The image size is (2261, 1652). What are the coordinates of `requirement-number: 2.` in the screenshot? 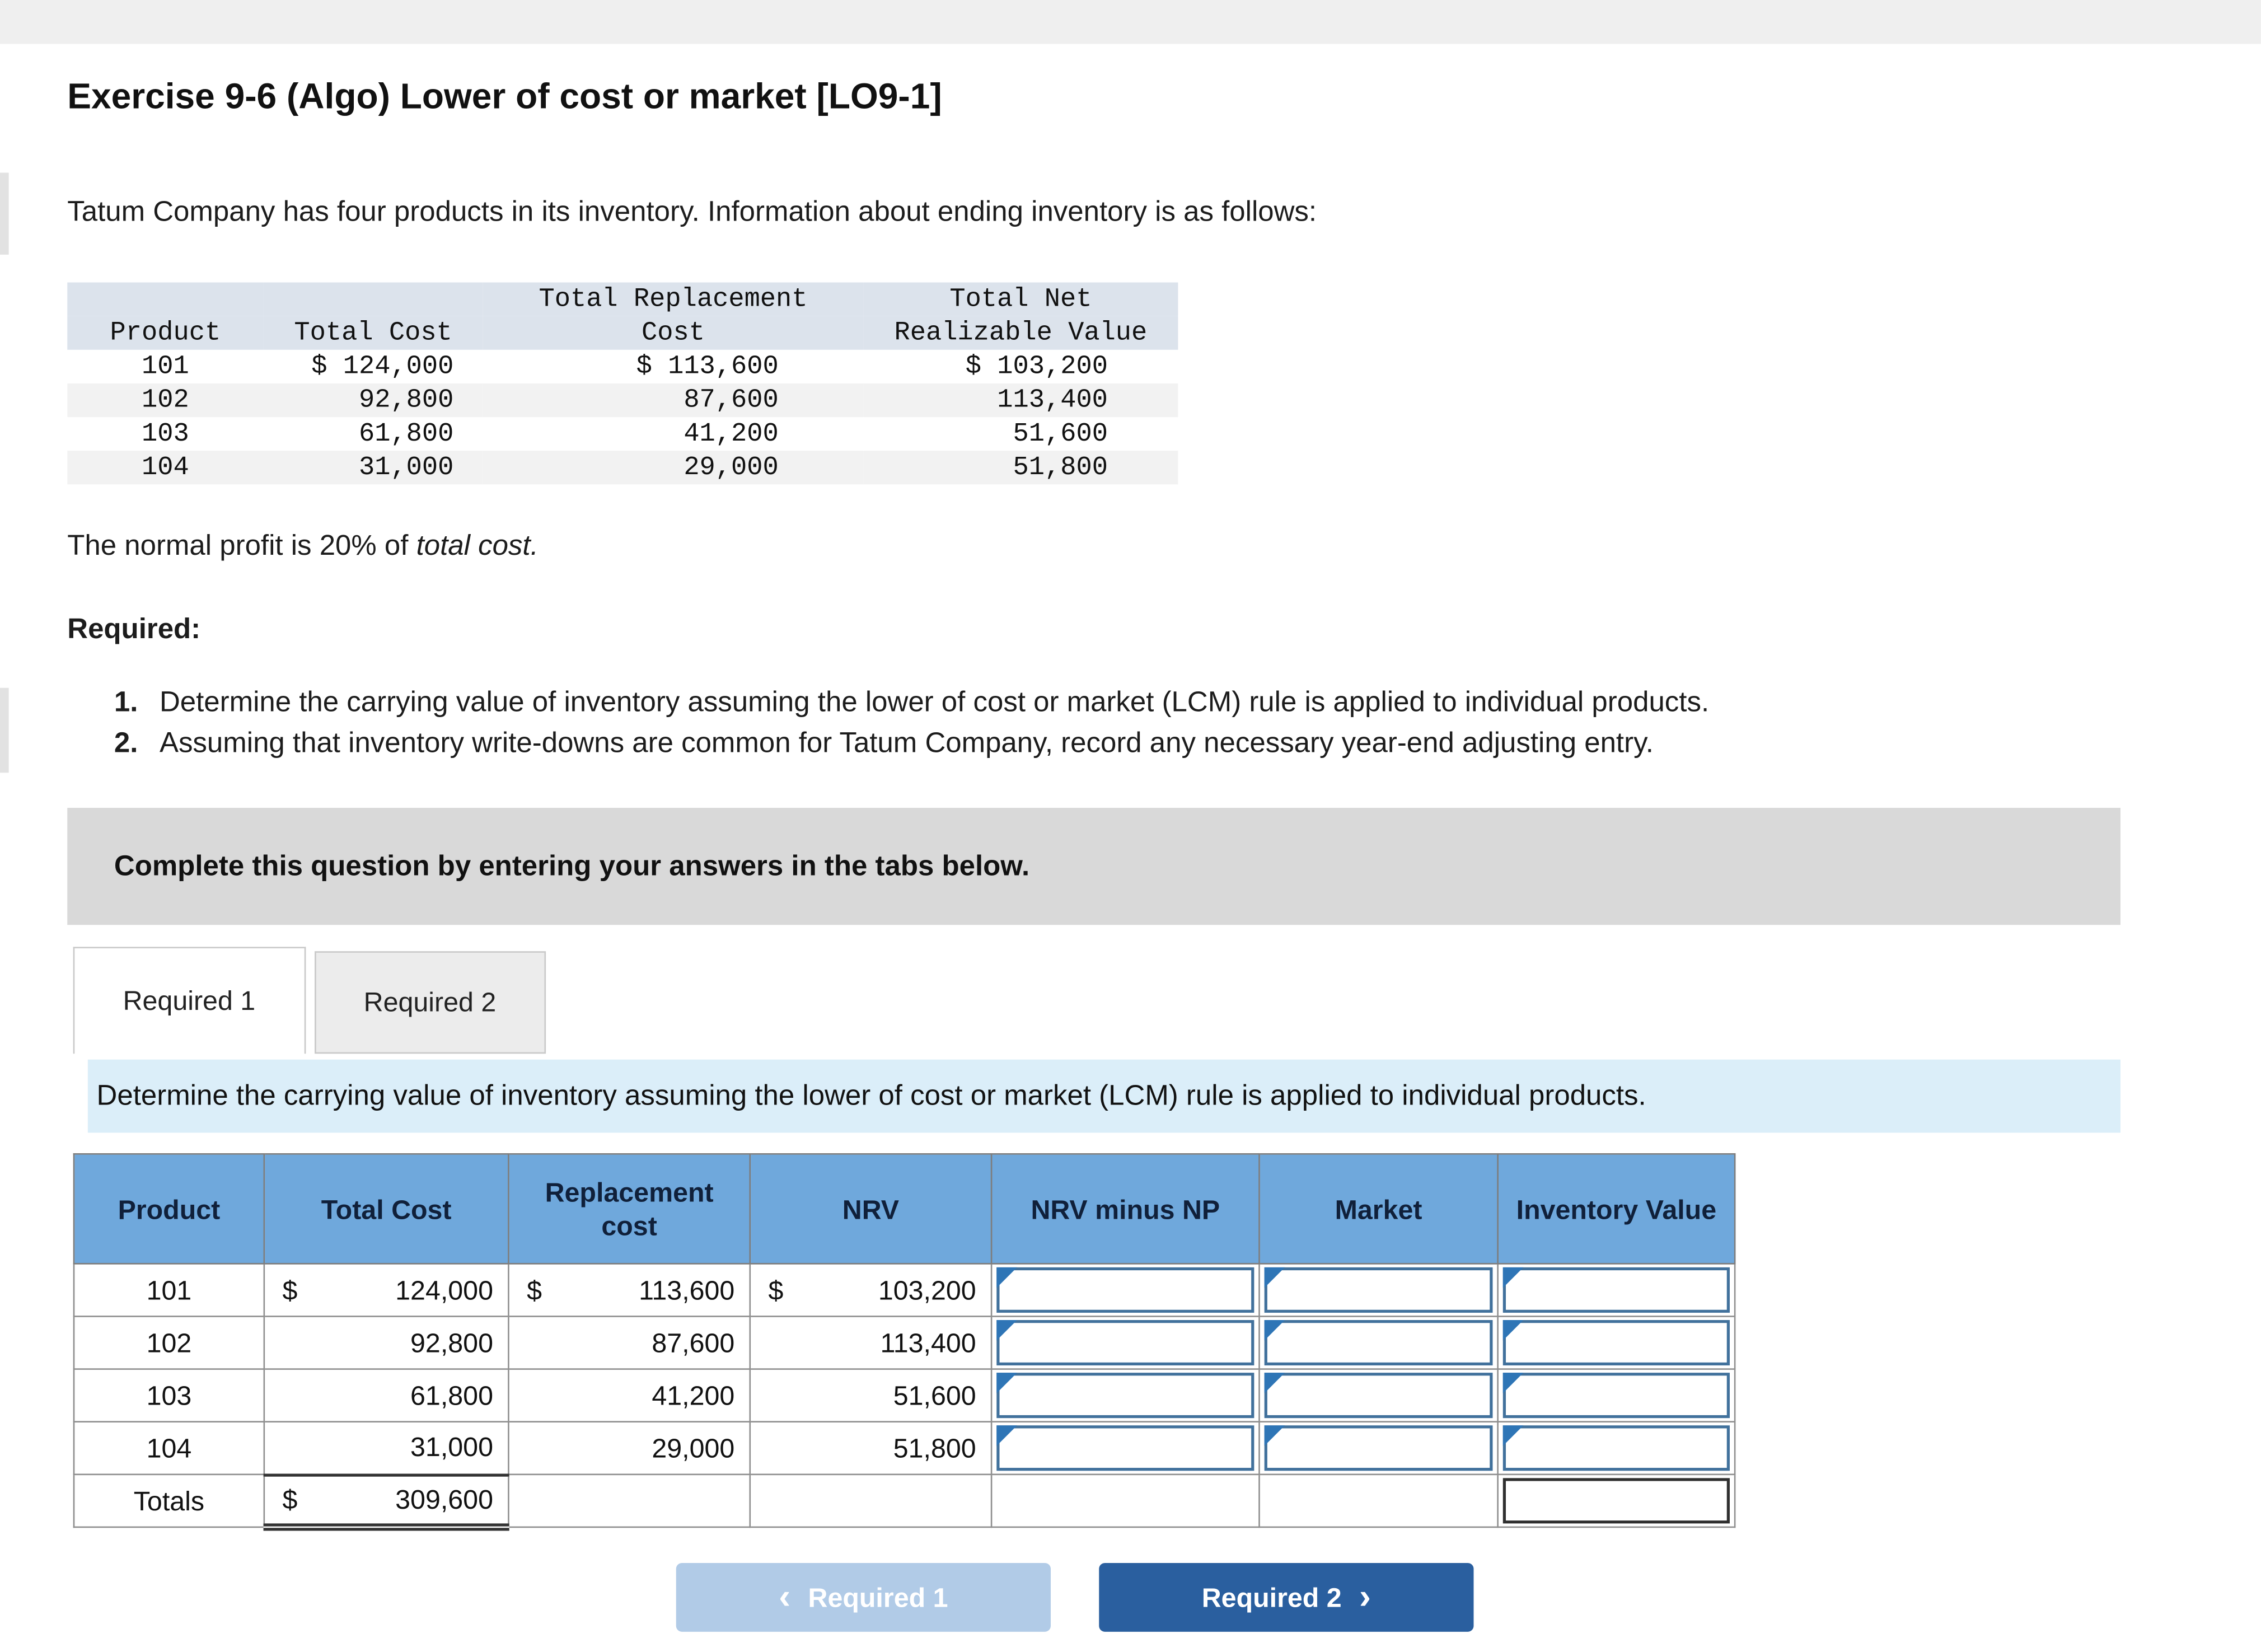 It's located at (126, 743).